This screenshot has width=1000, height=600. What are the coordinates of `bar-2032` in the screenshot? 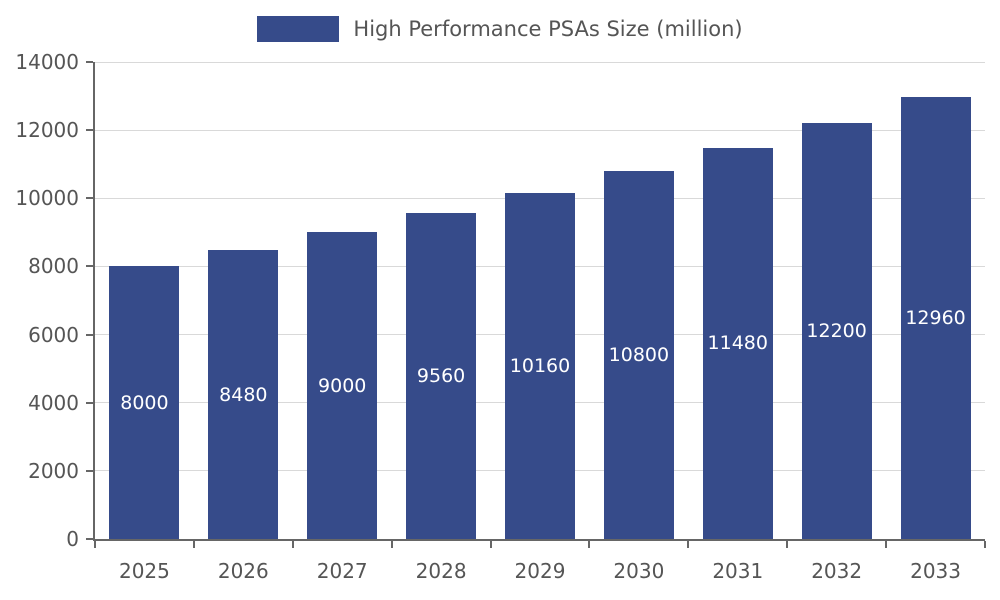 It's located at (836, 331).